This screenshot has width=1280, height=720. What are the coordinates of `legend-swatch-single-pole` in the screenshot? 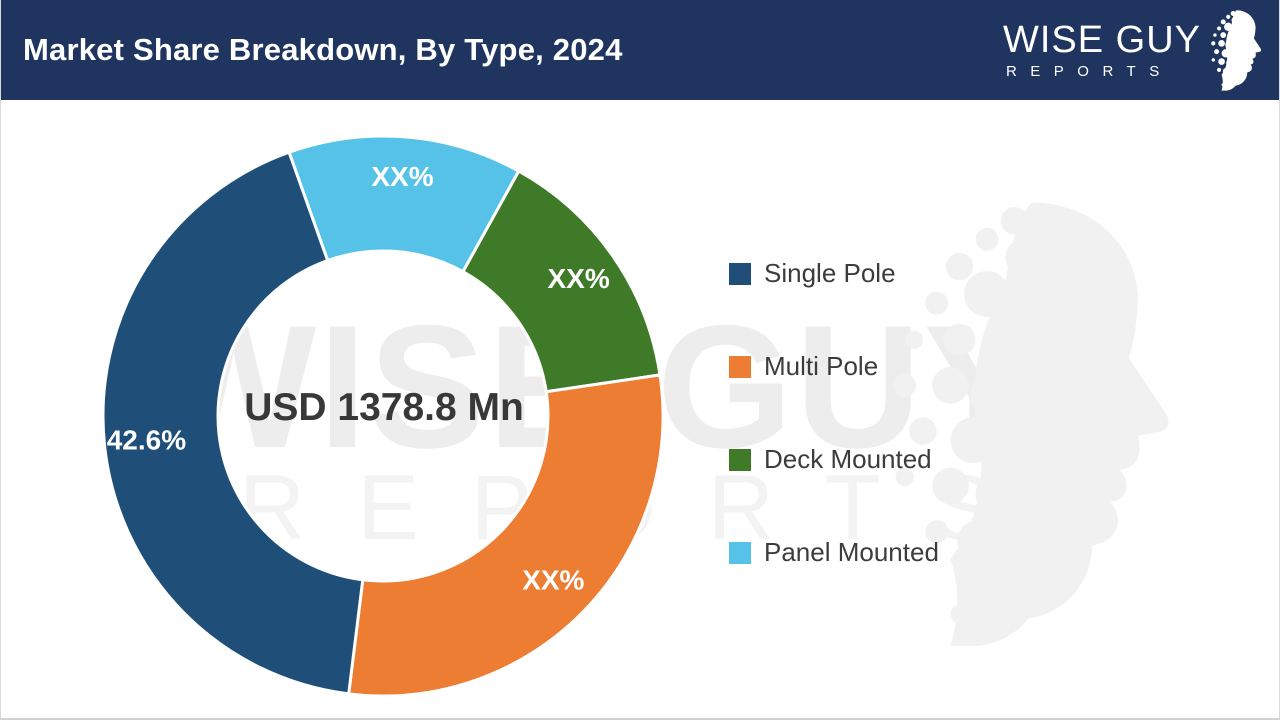 It's located at (740, 273).